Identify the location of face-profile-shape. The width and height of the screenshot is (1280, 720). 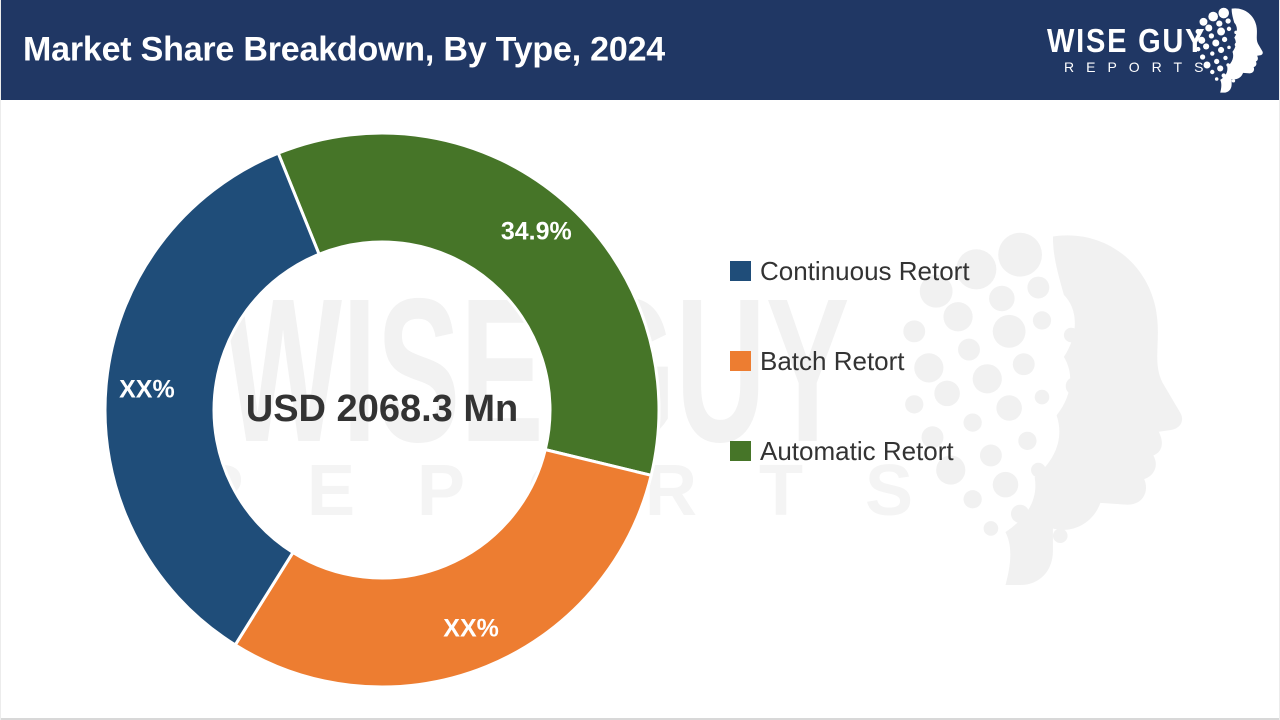
(1094, 410).